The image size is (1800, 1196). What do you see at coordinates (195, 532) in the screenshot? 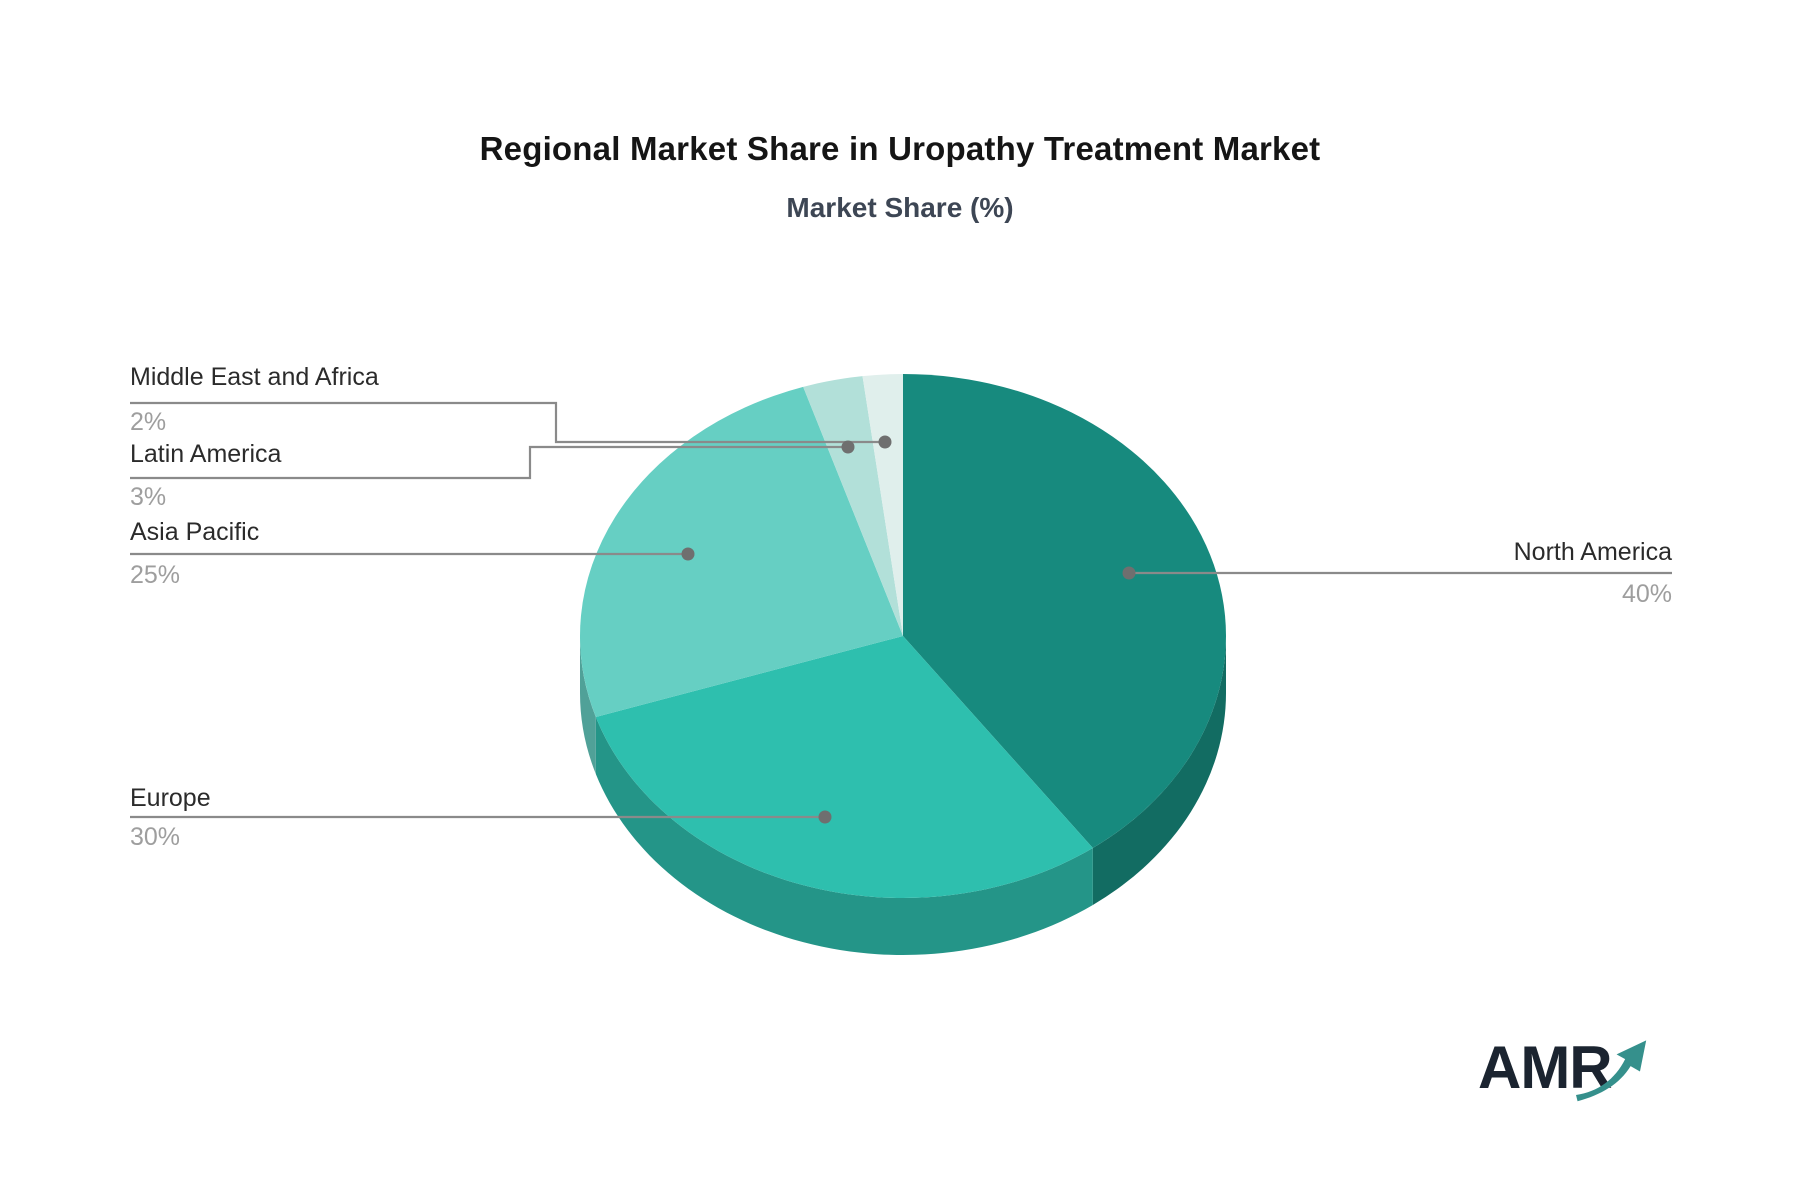
I see `label-asia-pacific: Asia Pacific` at bounding box center [195, 532].